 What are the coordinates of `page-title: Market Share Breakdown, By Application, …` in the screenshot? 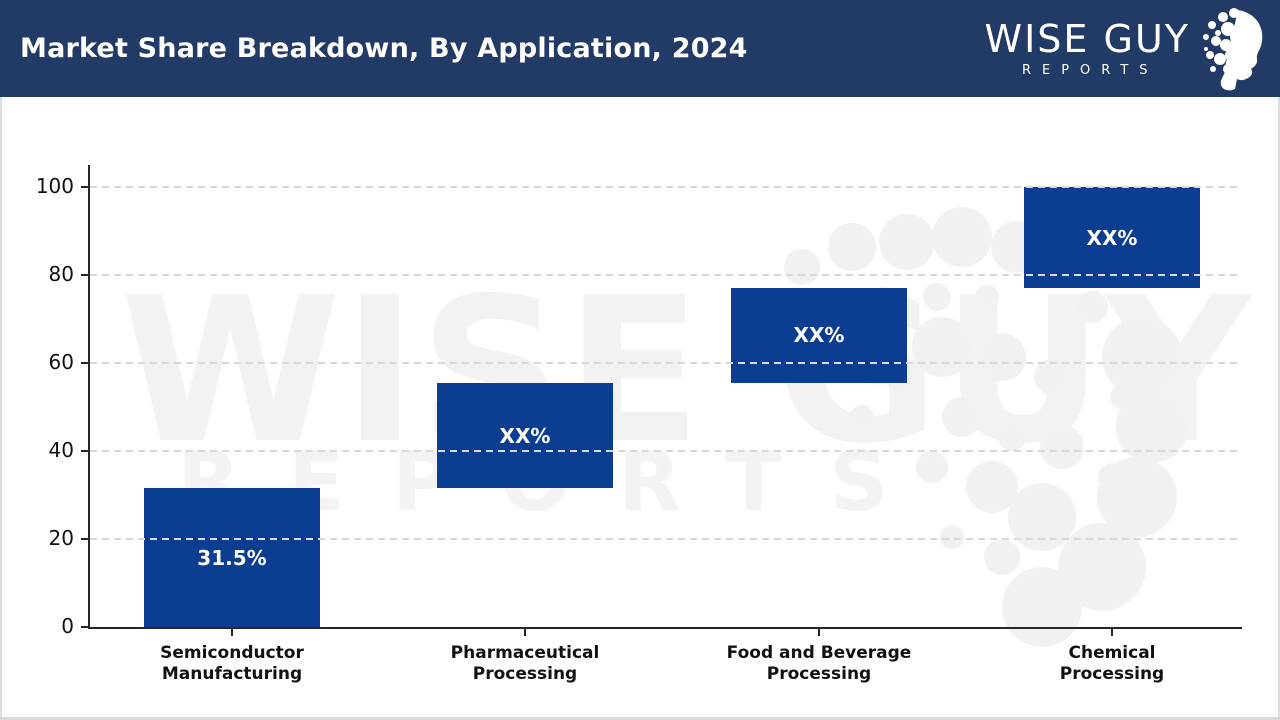 It's located at (384, 48).